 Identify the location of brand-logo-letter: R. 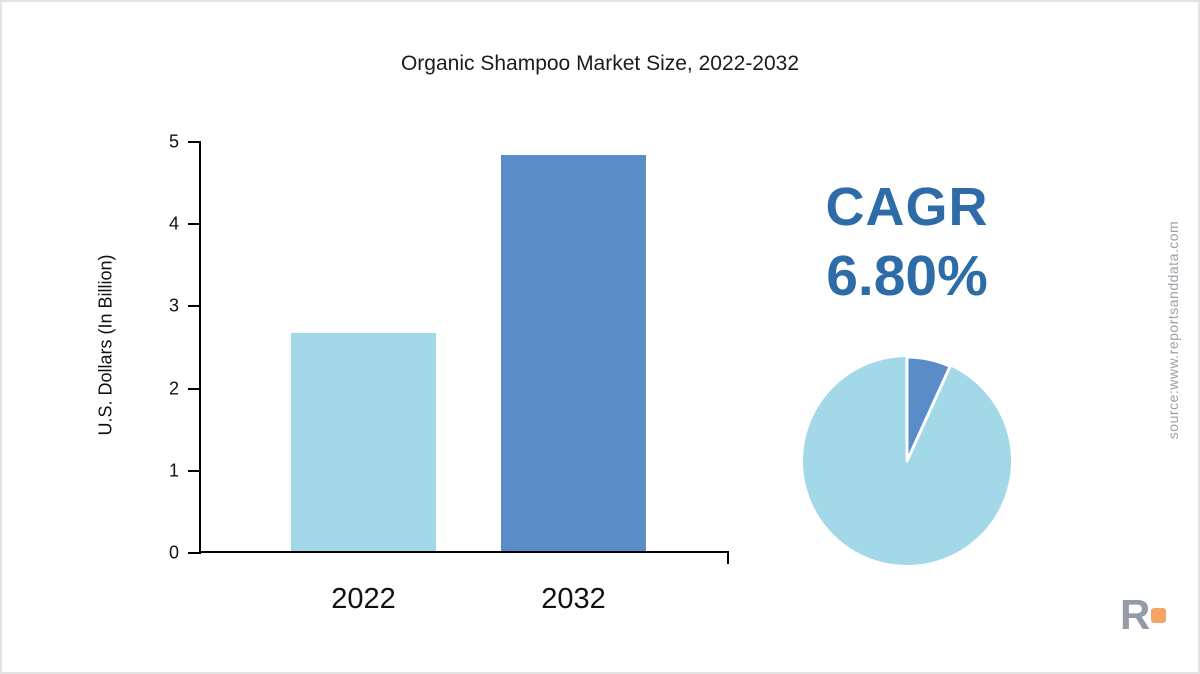
(1135, 614).